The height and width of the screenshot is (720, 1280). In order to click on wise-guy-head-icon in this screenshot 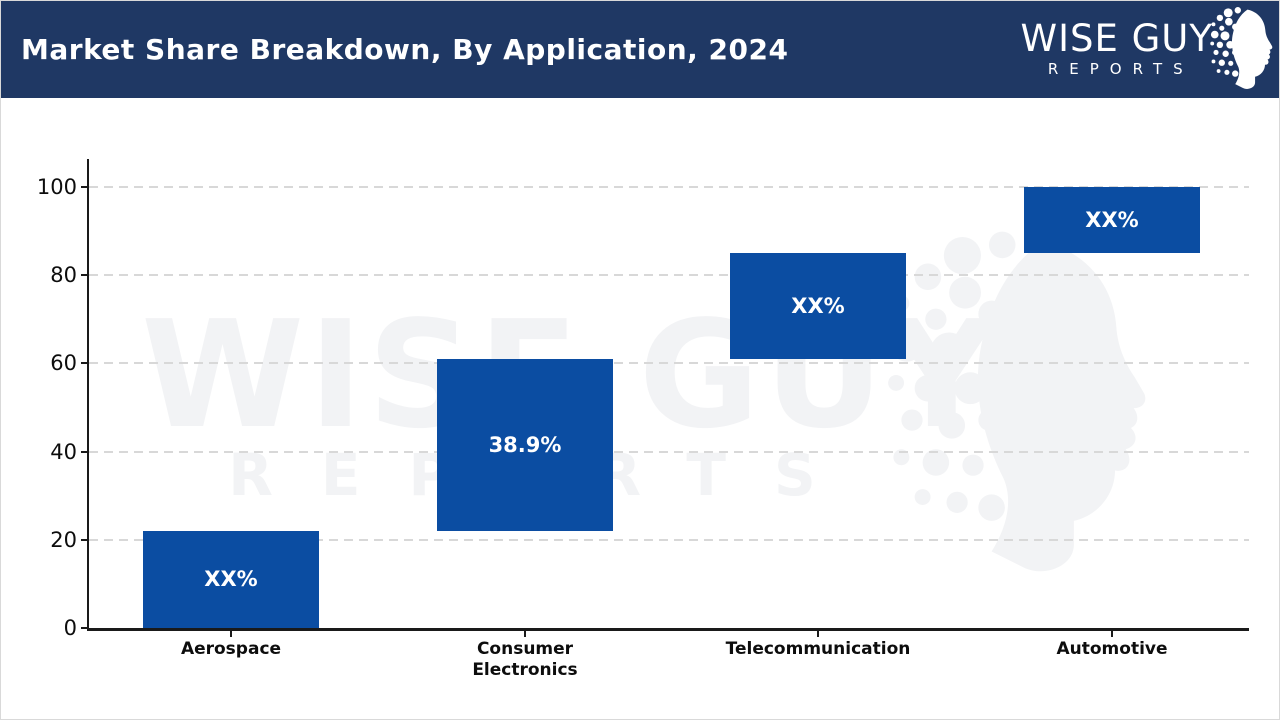, I will do `click(1241, 48)`.